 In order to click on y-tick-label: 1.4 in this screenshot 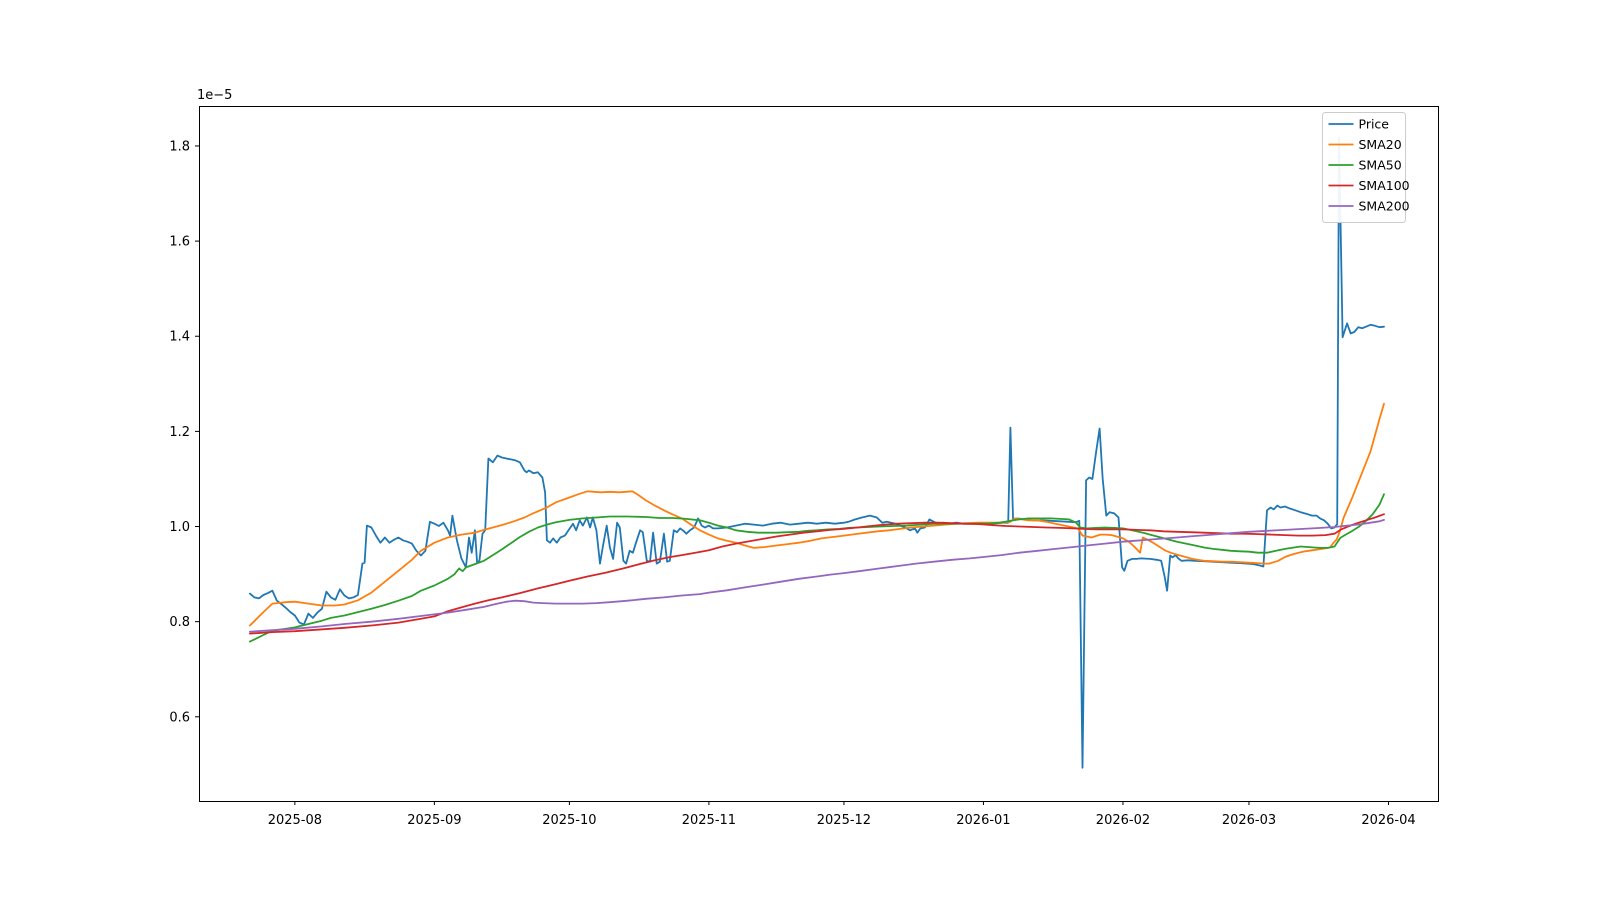, I will do `click(179, 337)`.